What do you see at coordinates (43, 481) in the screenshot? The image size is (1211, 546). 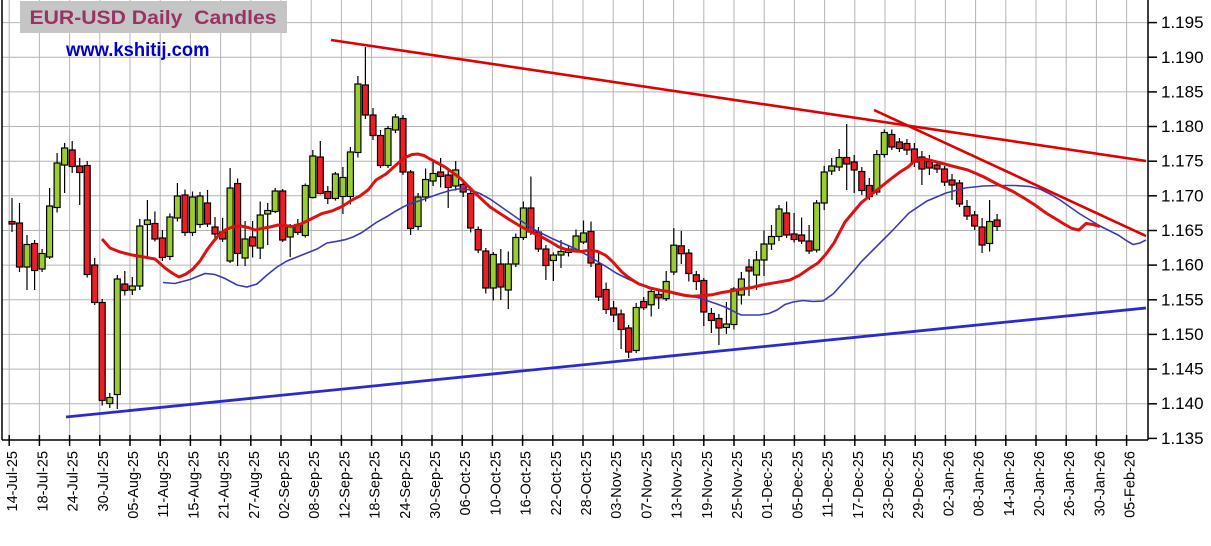 I see `svg-text: 18-Jul-25` at bounding box center [43, 481].